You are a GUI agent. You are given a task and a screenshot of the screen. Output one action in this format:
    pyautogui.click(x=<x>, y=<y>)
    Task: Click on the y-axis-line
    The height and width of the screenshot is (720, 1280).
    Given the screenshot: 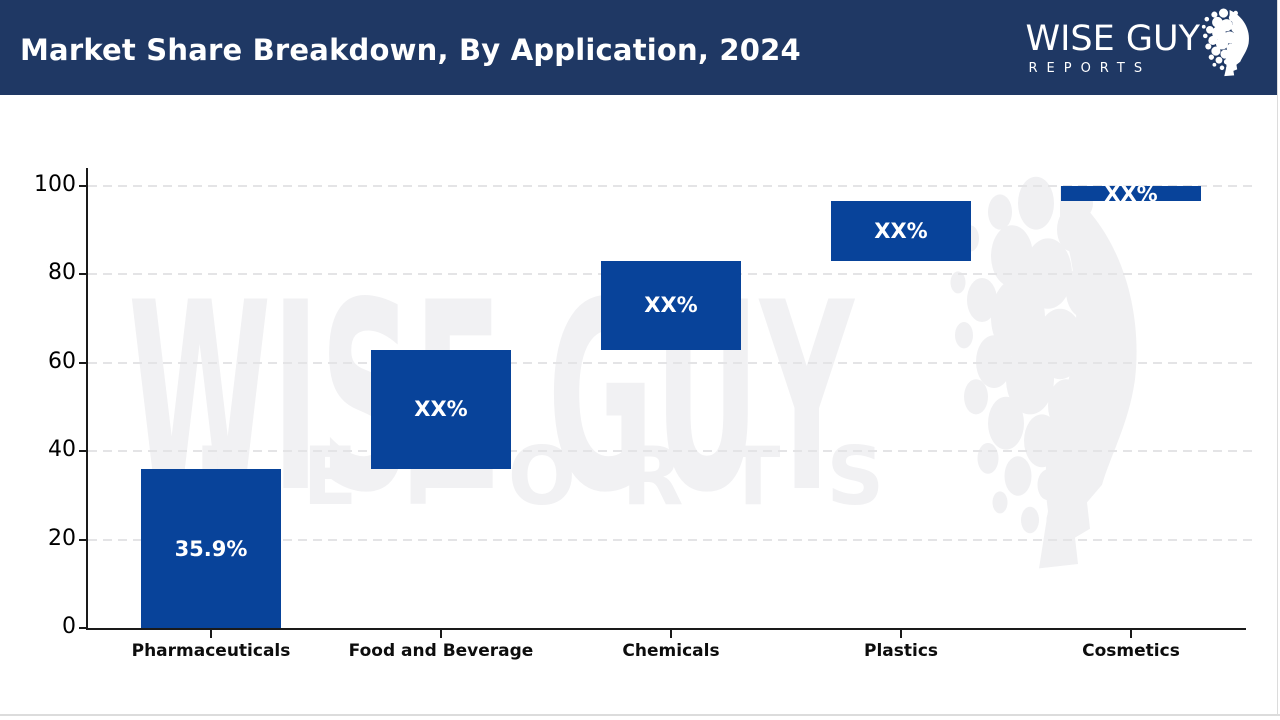 What is the action you would take?
    pyautogui.click(x=87, y=399)
    